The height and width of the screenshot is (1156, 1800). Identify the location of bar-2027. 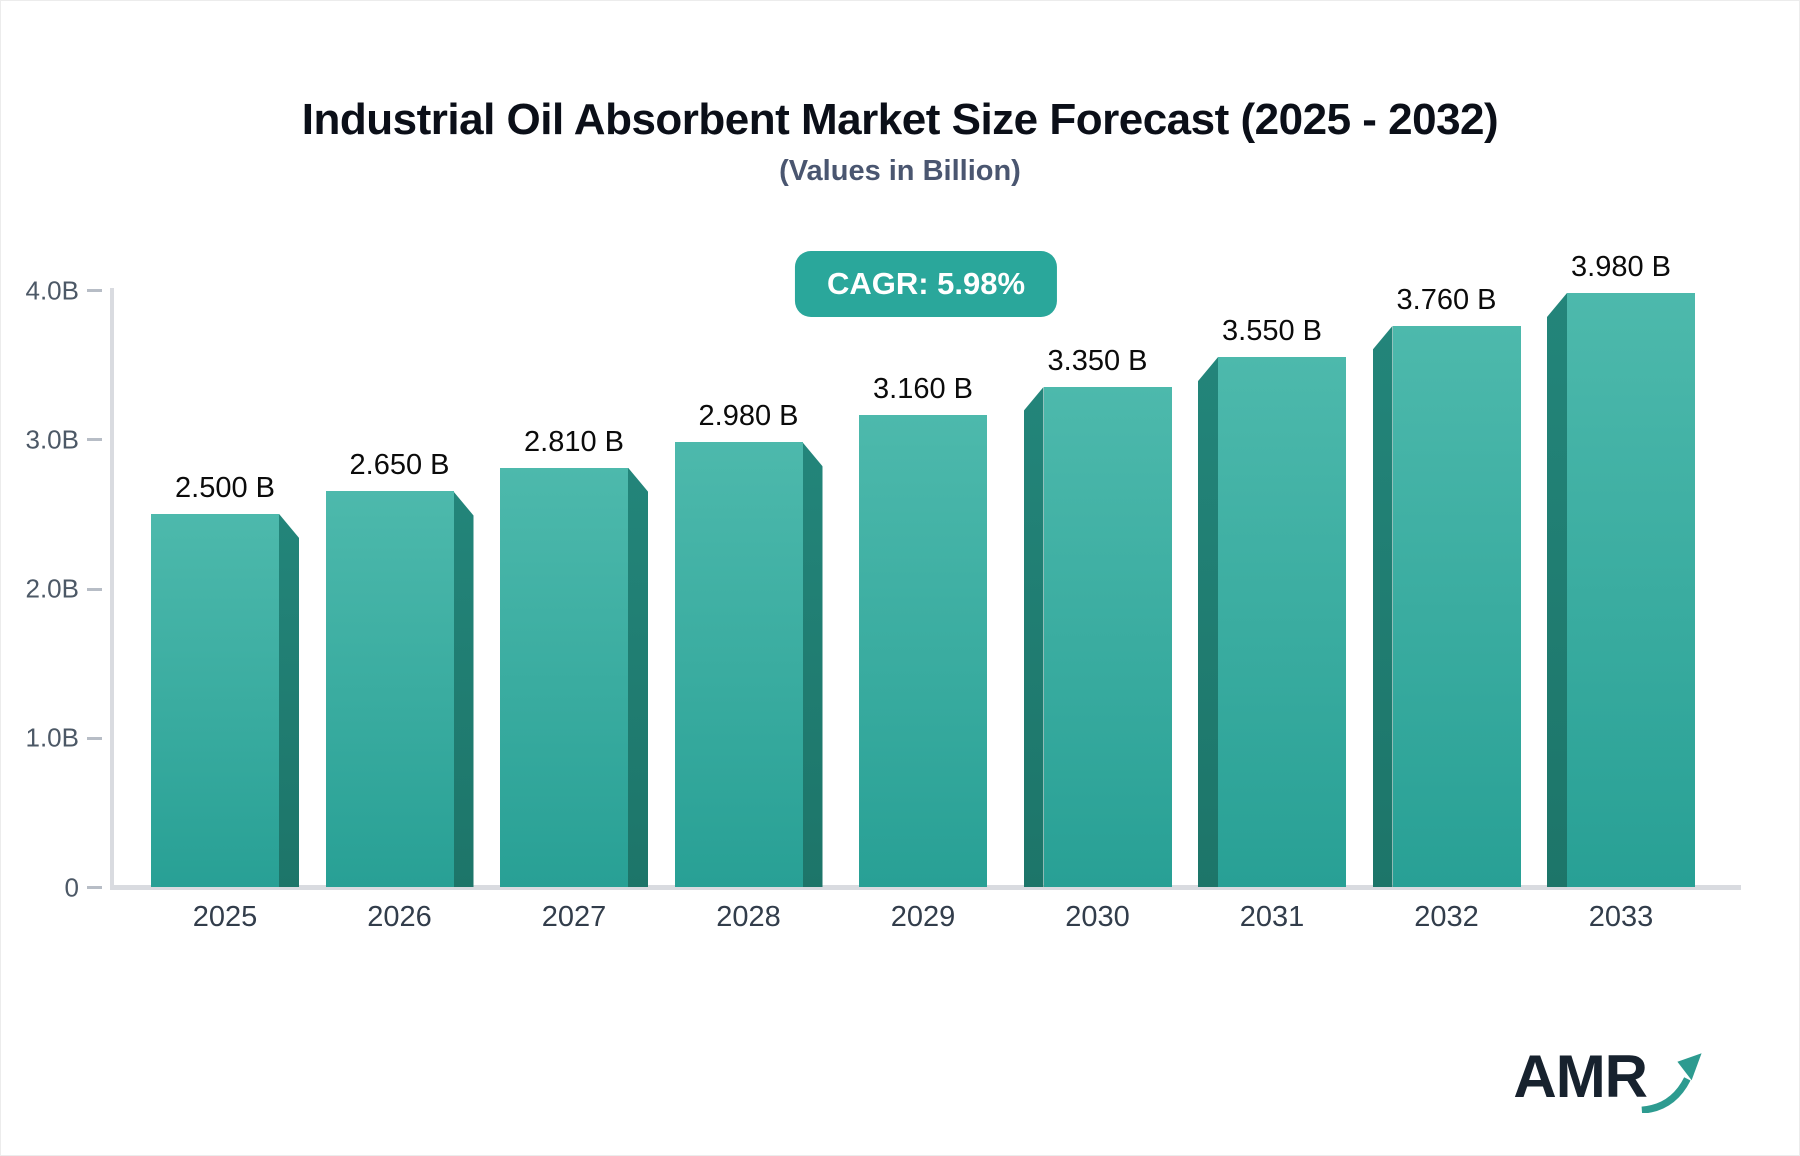
(564, 677).